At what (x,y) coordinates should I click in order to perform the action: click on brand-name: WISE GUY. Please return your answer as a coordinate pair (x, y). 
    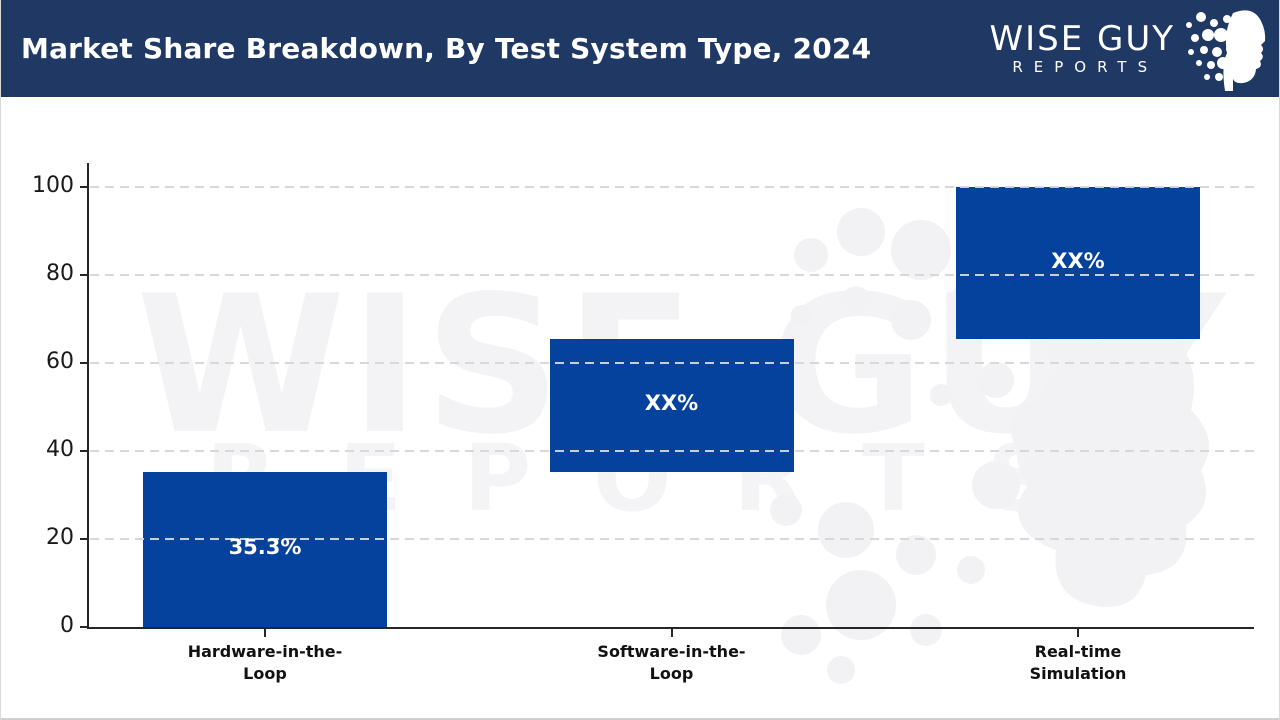
    Looking at the image, I should click on (1082, 39).